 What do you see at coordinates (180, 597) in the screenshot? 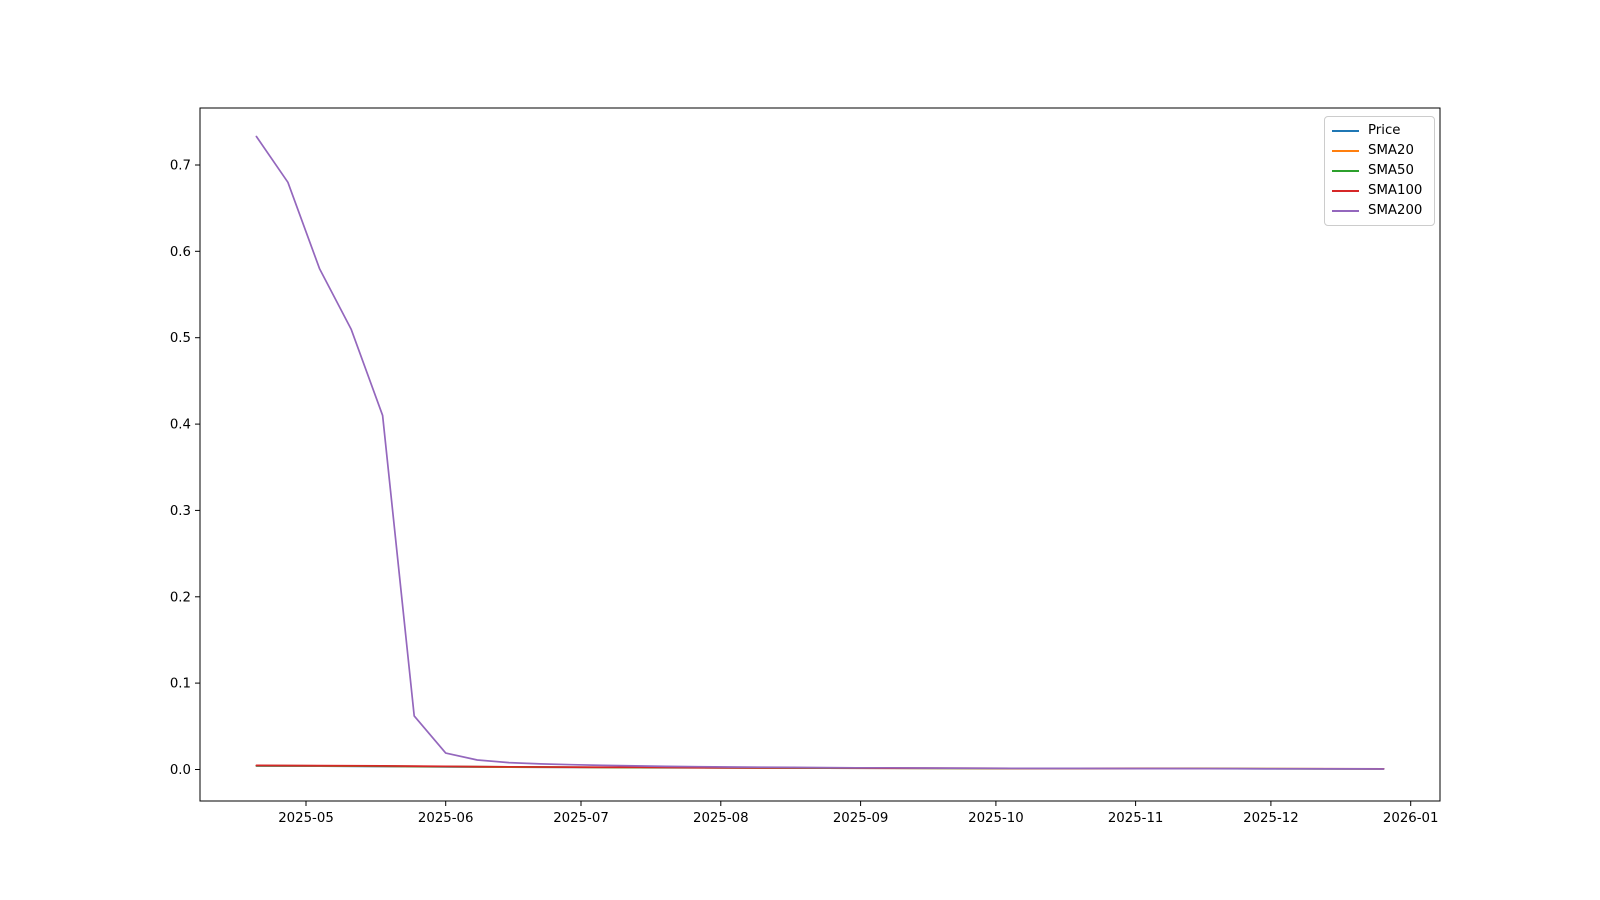
I see `y-tick-label: 0.2` at bounding box center [180, 597].